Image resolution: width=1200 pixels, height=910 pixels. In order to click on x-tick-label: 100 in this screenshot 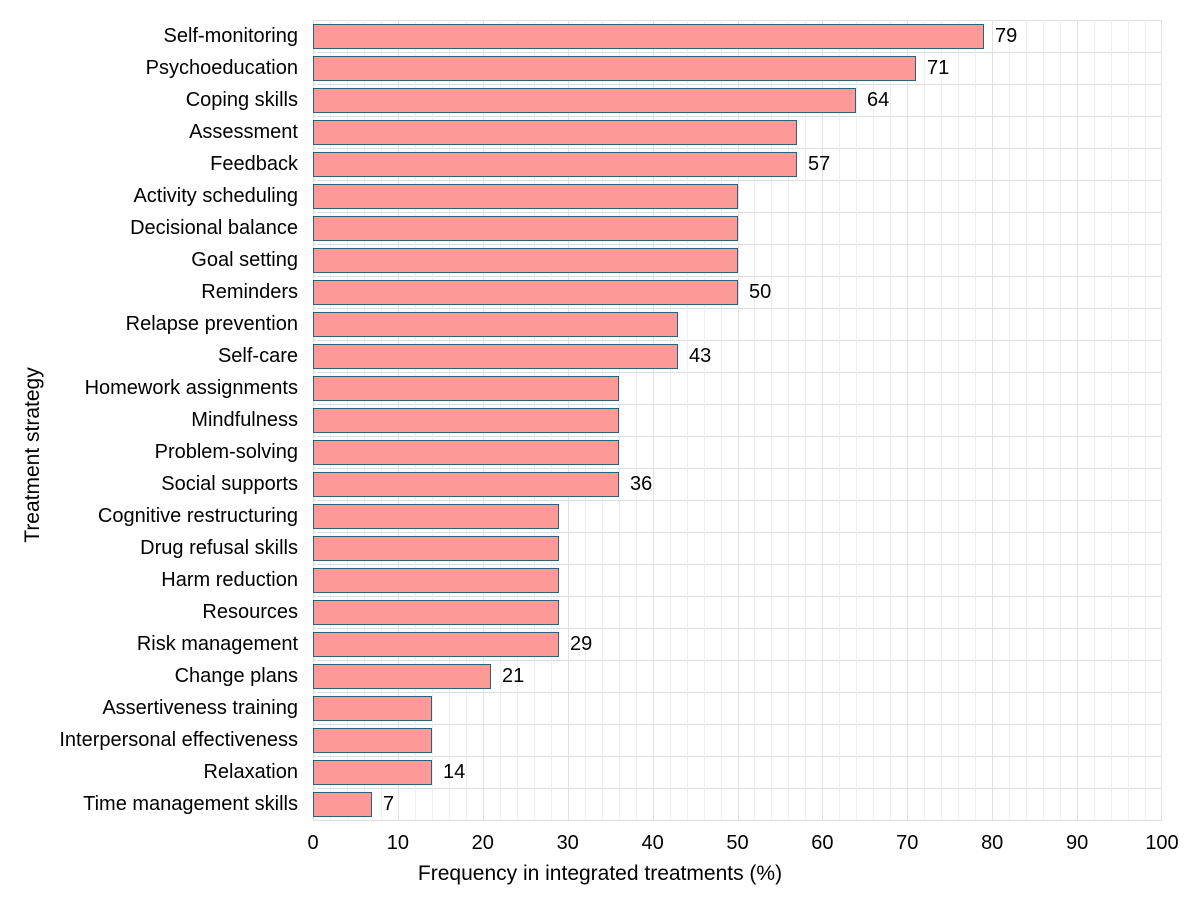, I will do `click(1162, 843)`.